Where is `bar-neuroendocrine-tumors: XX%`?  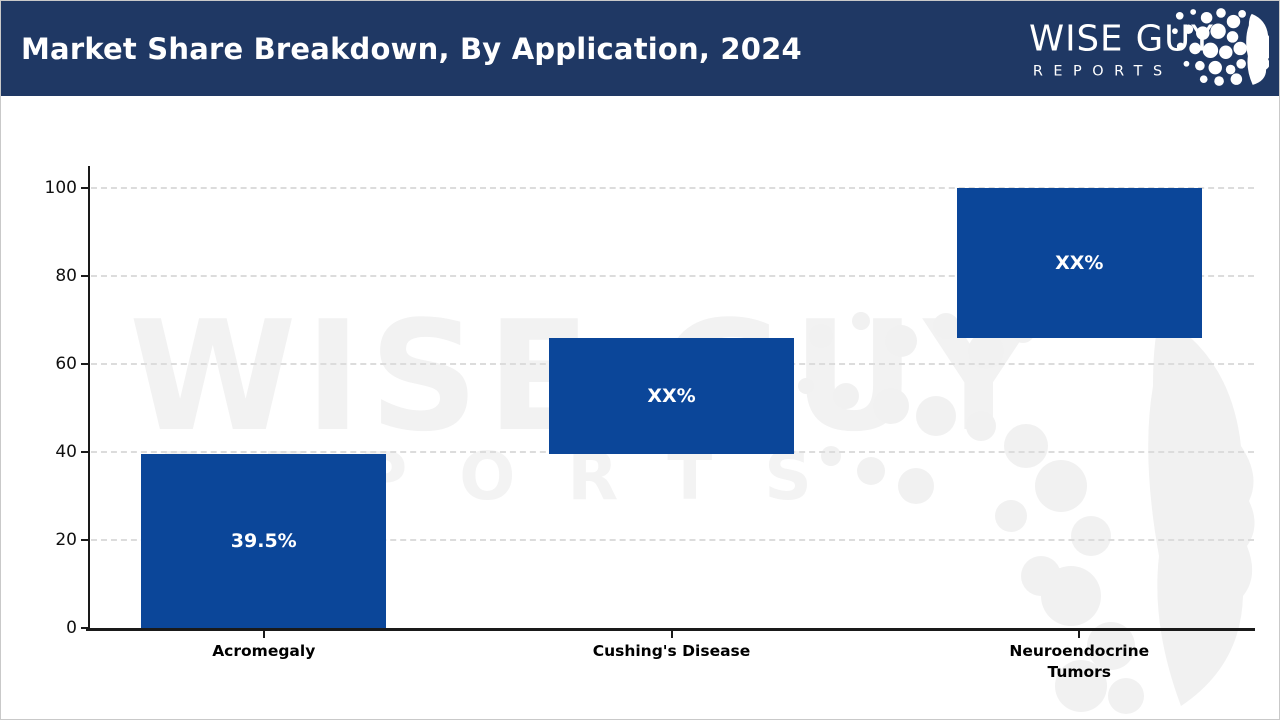
bar-neuroendocrine-tumors: XX% is located at coordinates (1079, 263).